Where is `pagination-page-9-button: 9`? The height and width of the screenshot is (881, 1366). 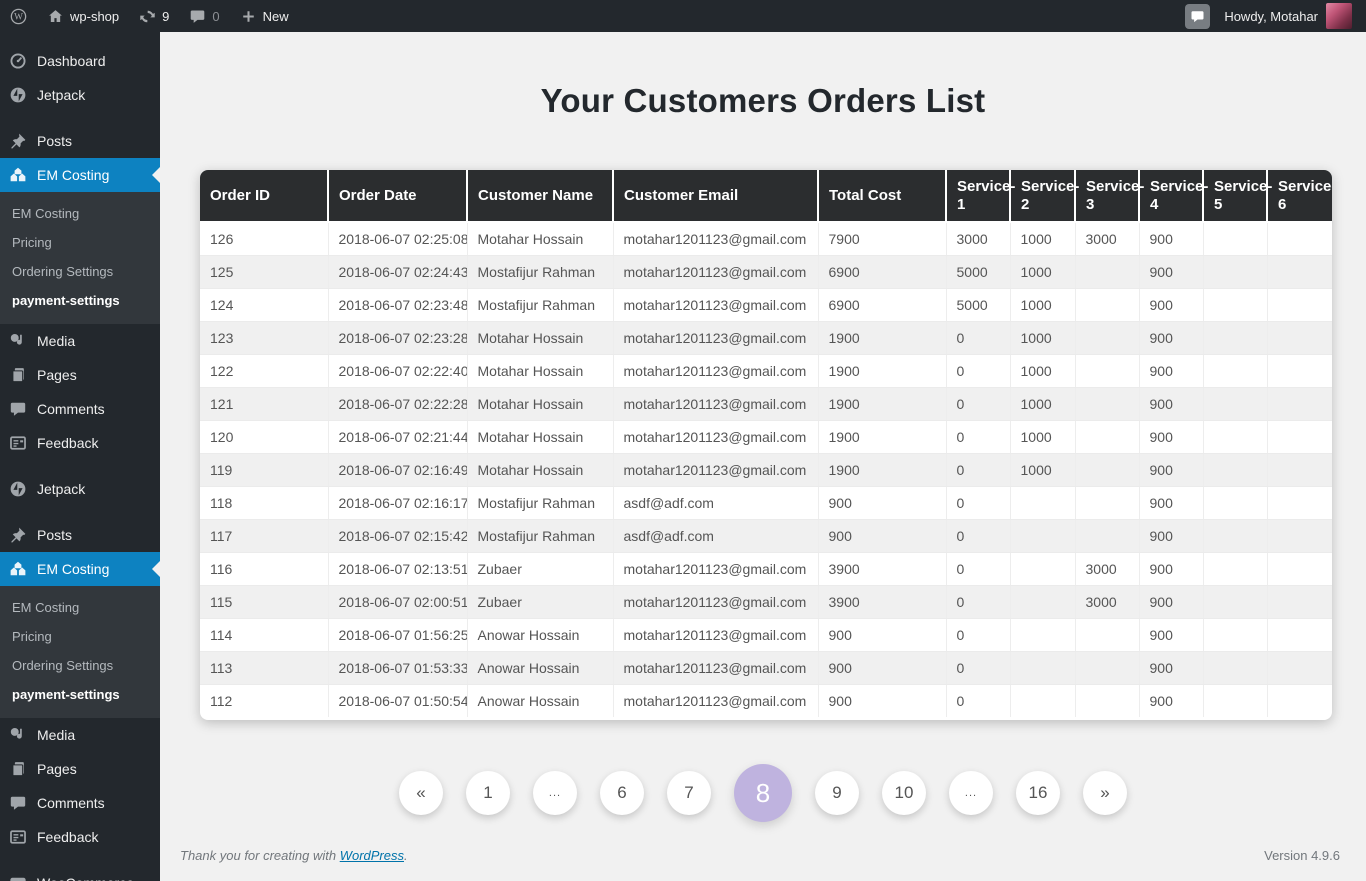
pagination-page-9-button: 9 is located at coordinates (837, 793).